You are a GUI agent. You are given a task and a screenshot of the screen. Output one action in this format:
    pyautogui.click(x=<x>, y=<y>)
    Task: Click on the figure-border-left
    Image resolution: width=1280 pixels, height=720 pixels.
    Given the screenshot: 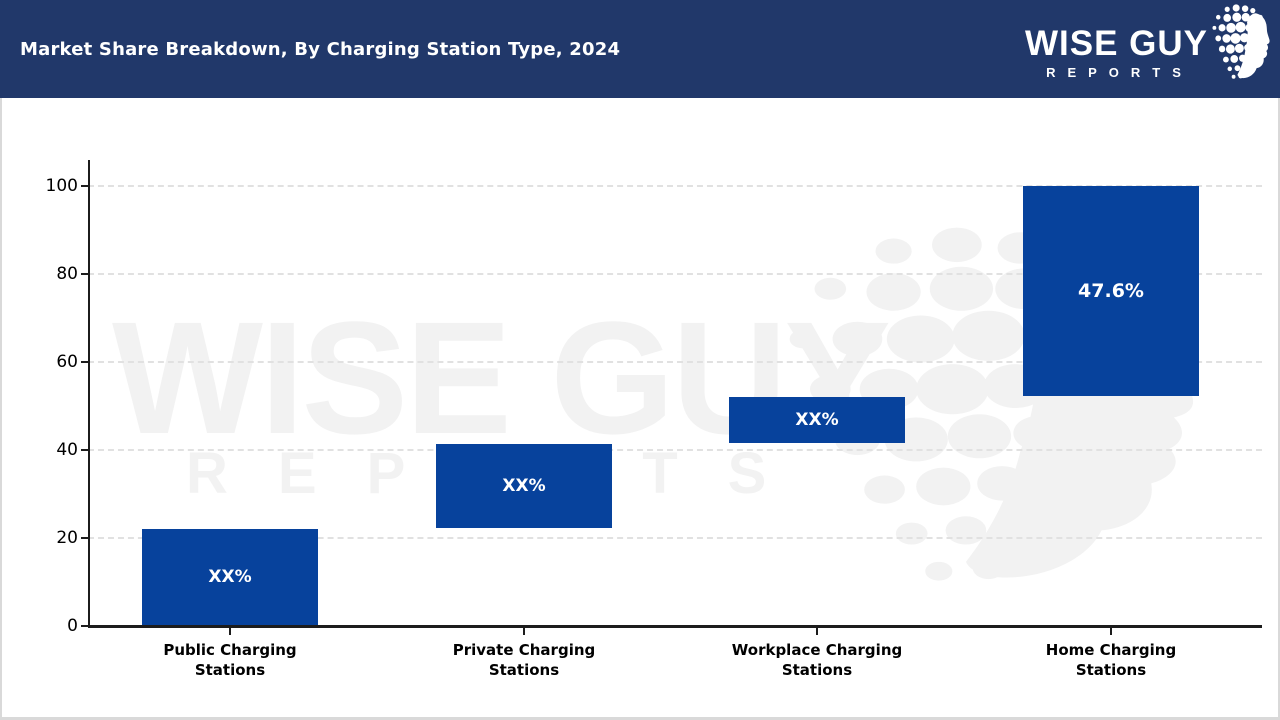 What is the action you would take?
    pyautogui.click(x=1, y=409)
    